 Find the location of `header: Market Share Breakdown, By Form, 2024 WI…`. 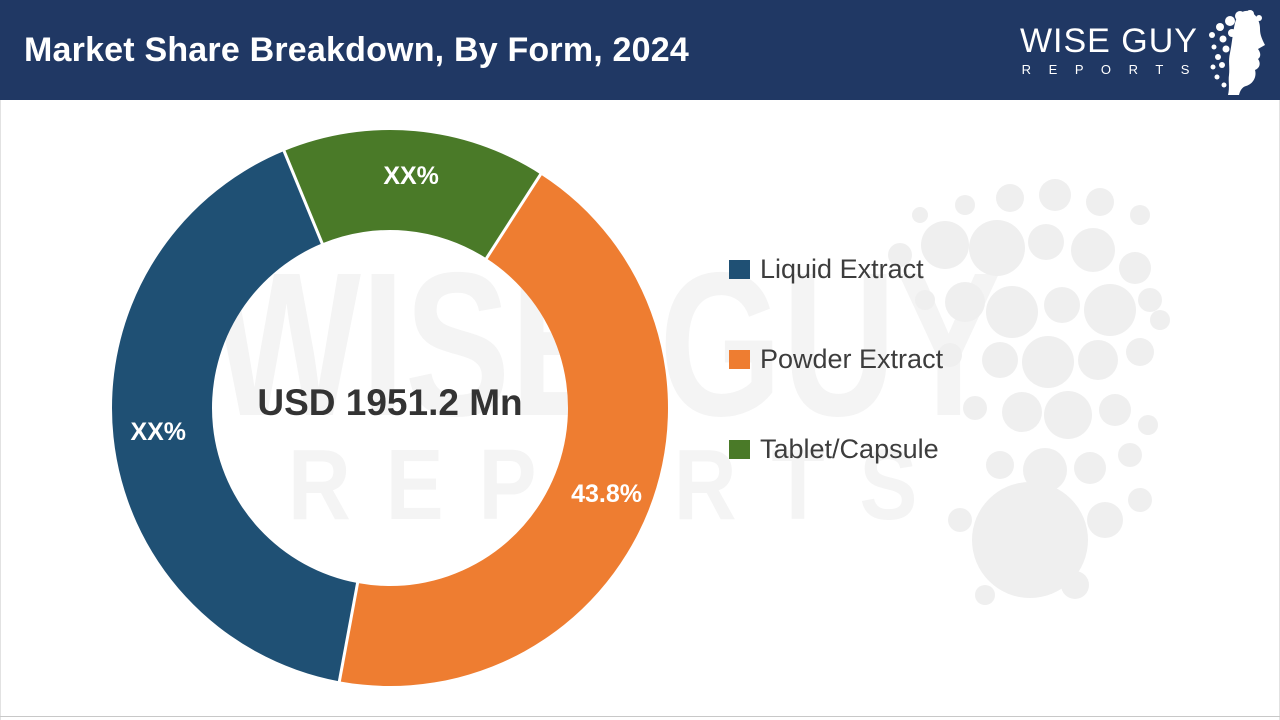

header: Market Share Breakdown, By Form, 2024 WI… is located at coordinates (640, 50).